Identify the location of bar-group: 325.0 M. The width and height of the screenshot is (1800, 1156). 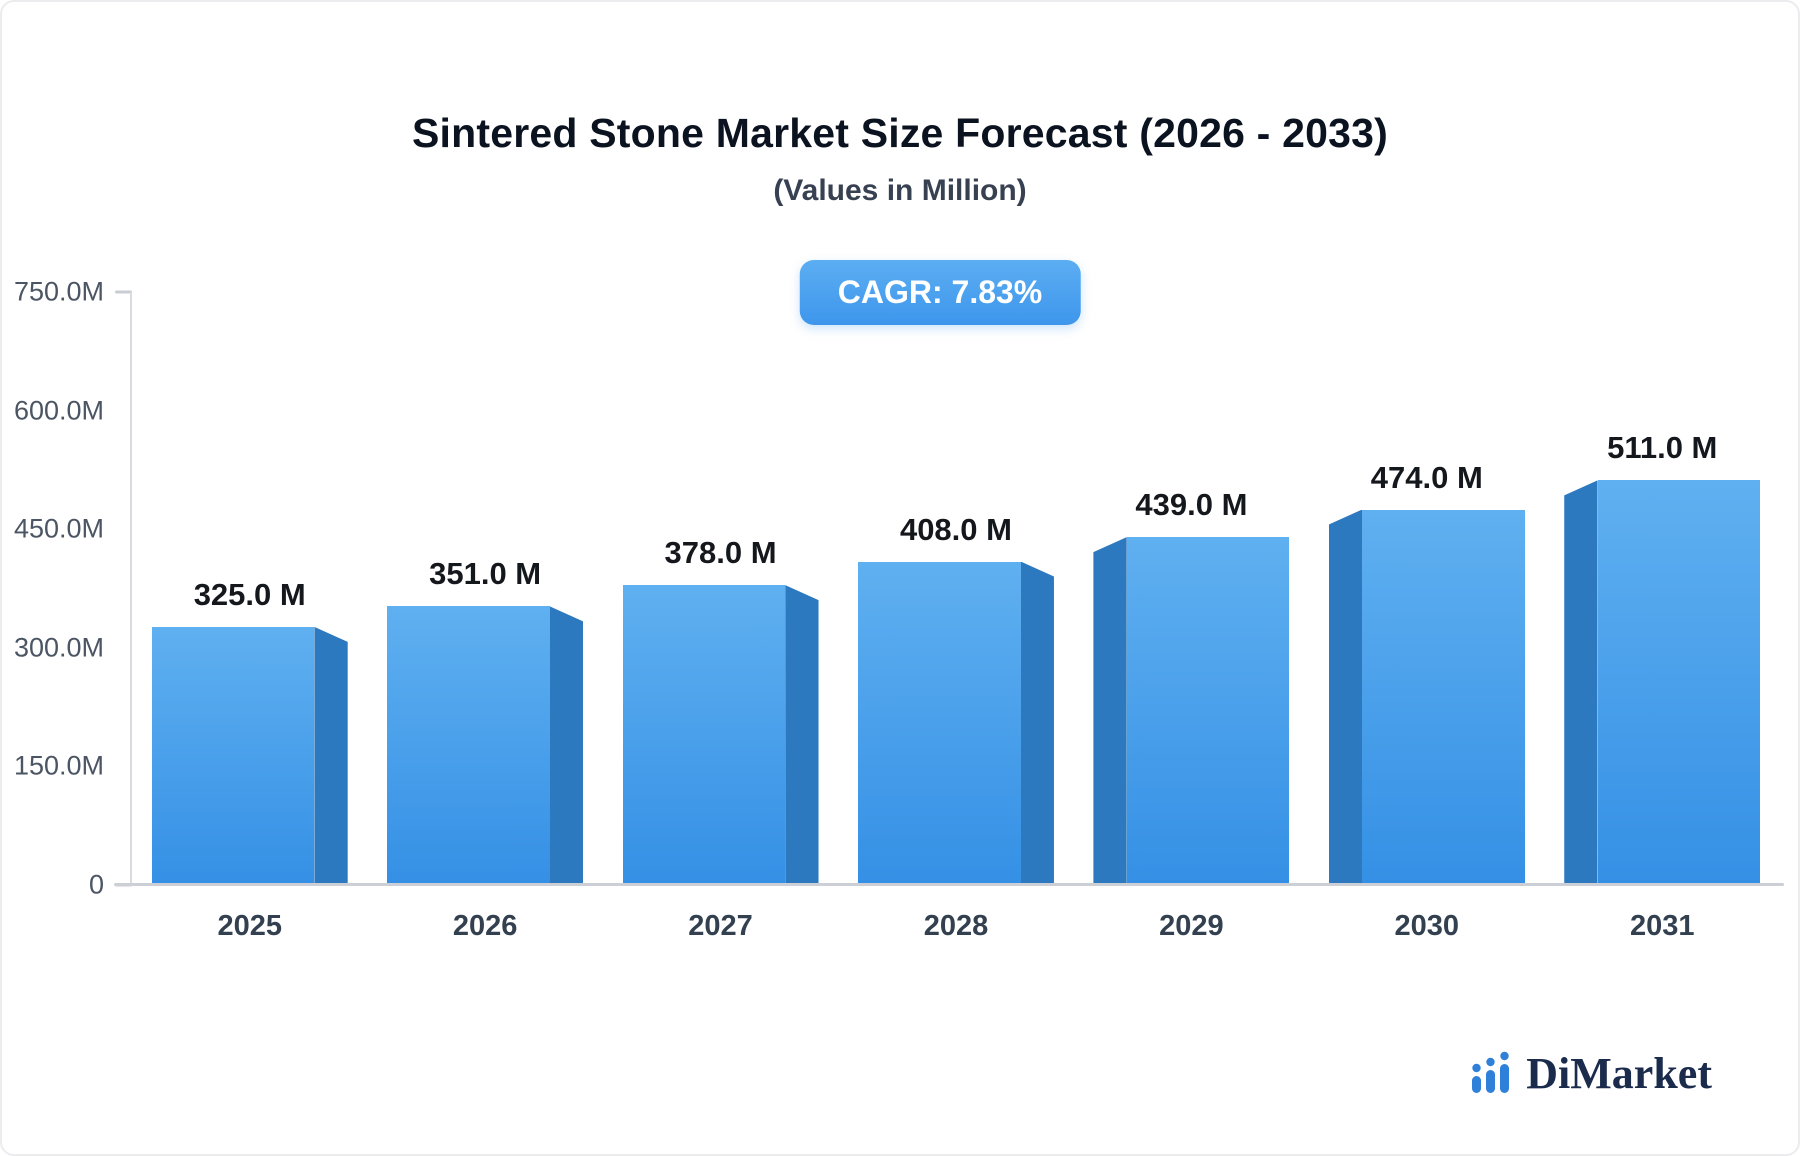
(249, 587).